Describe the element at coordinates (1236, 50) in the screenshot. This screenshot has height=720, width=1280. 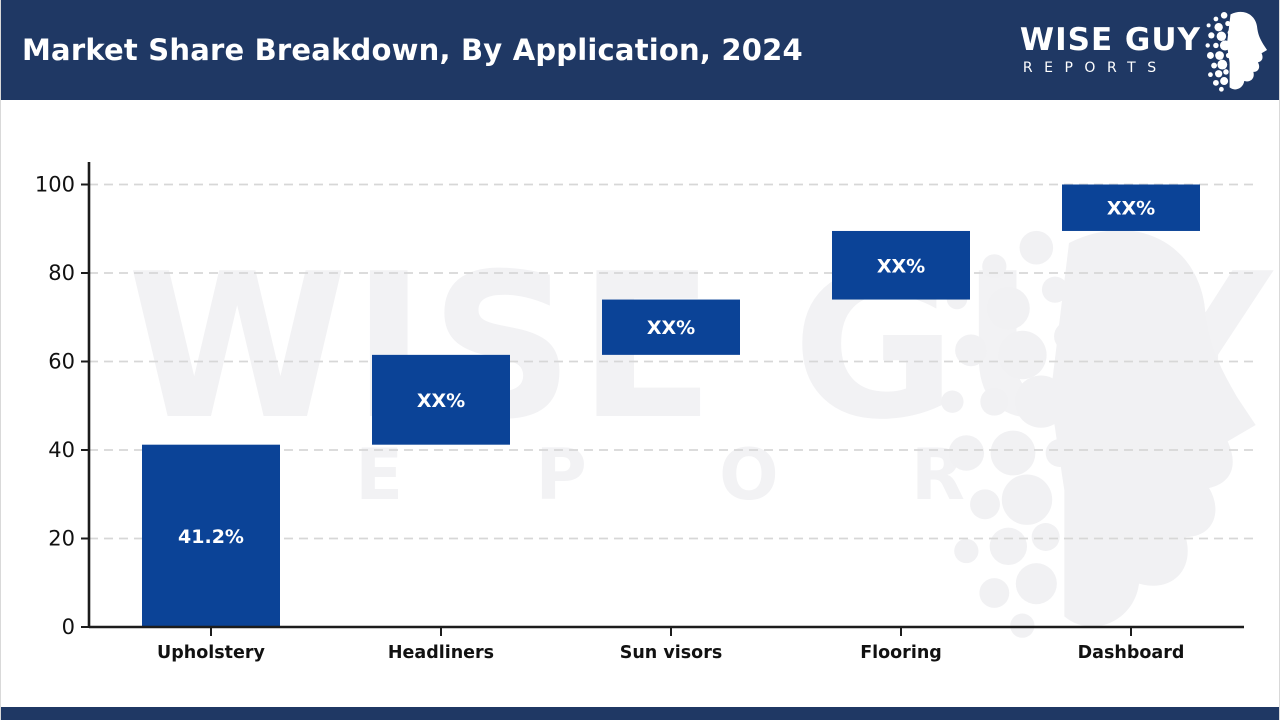
I see `logo-face-icon` at that location.